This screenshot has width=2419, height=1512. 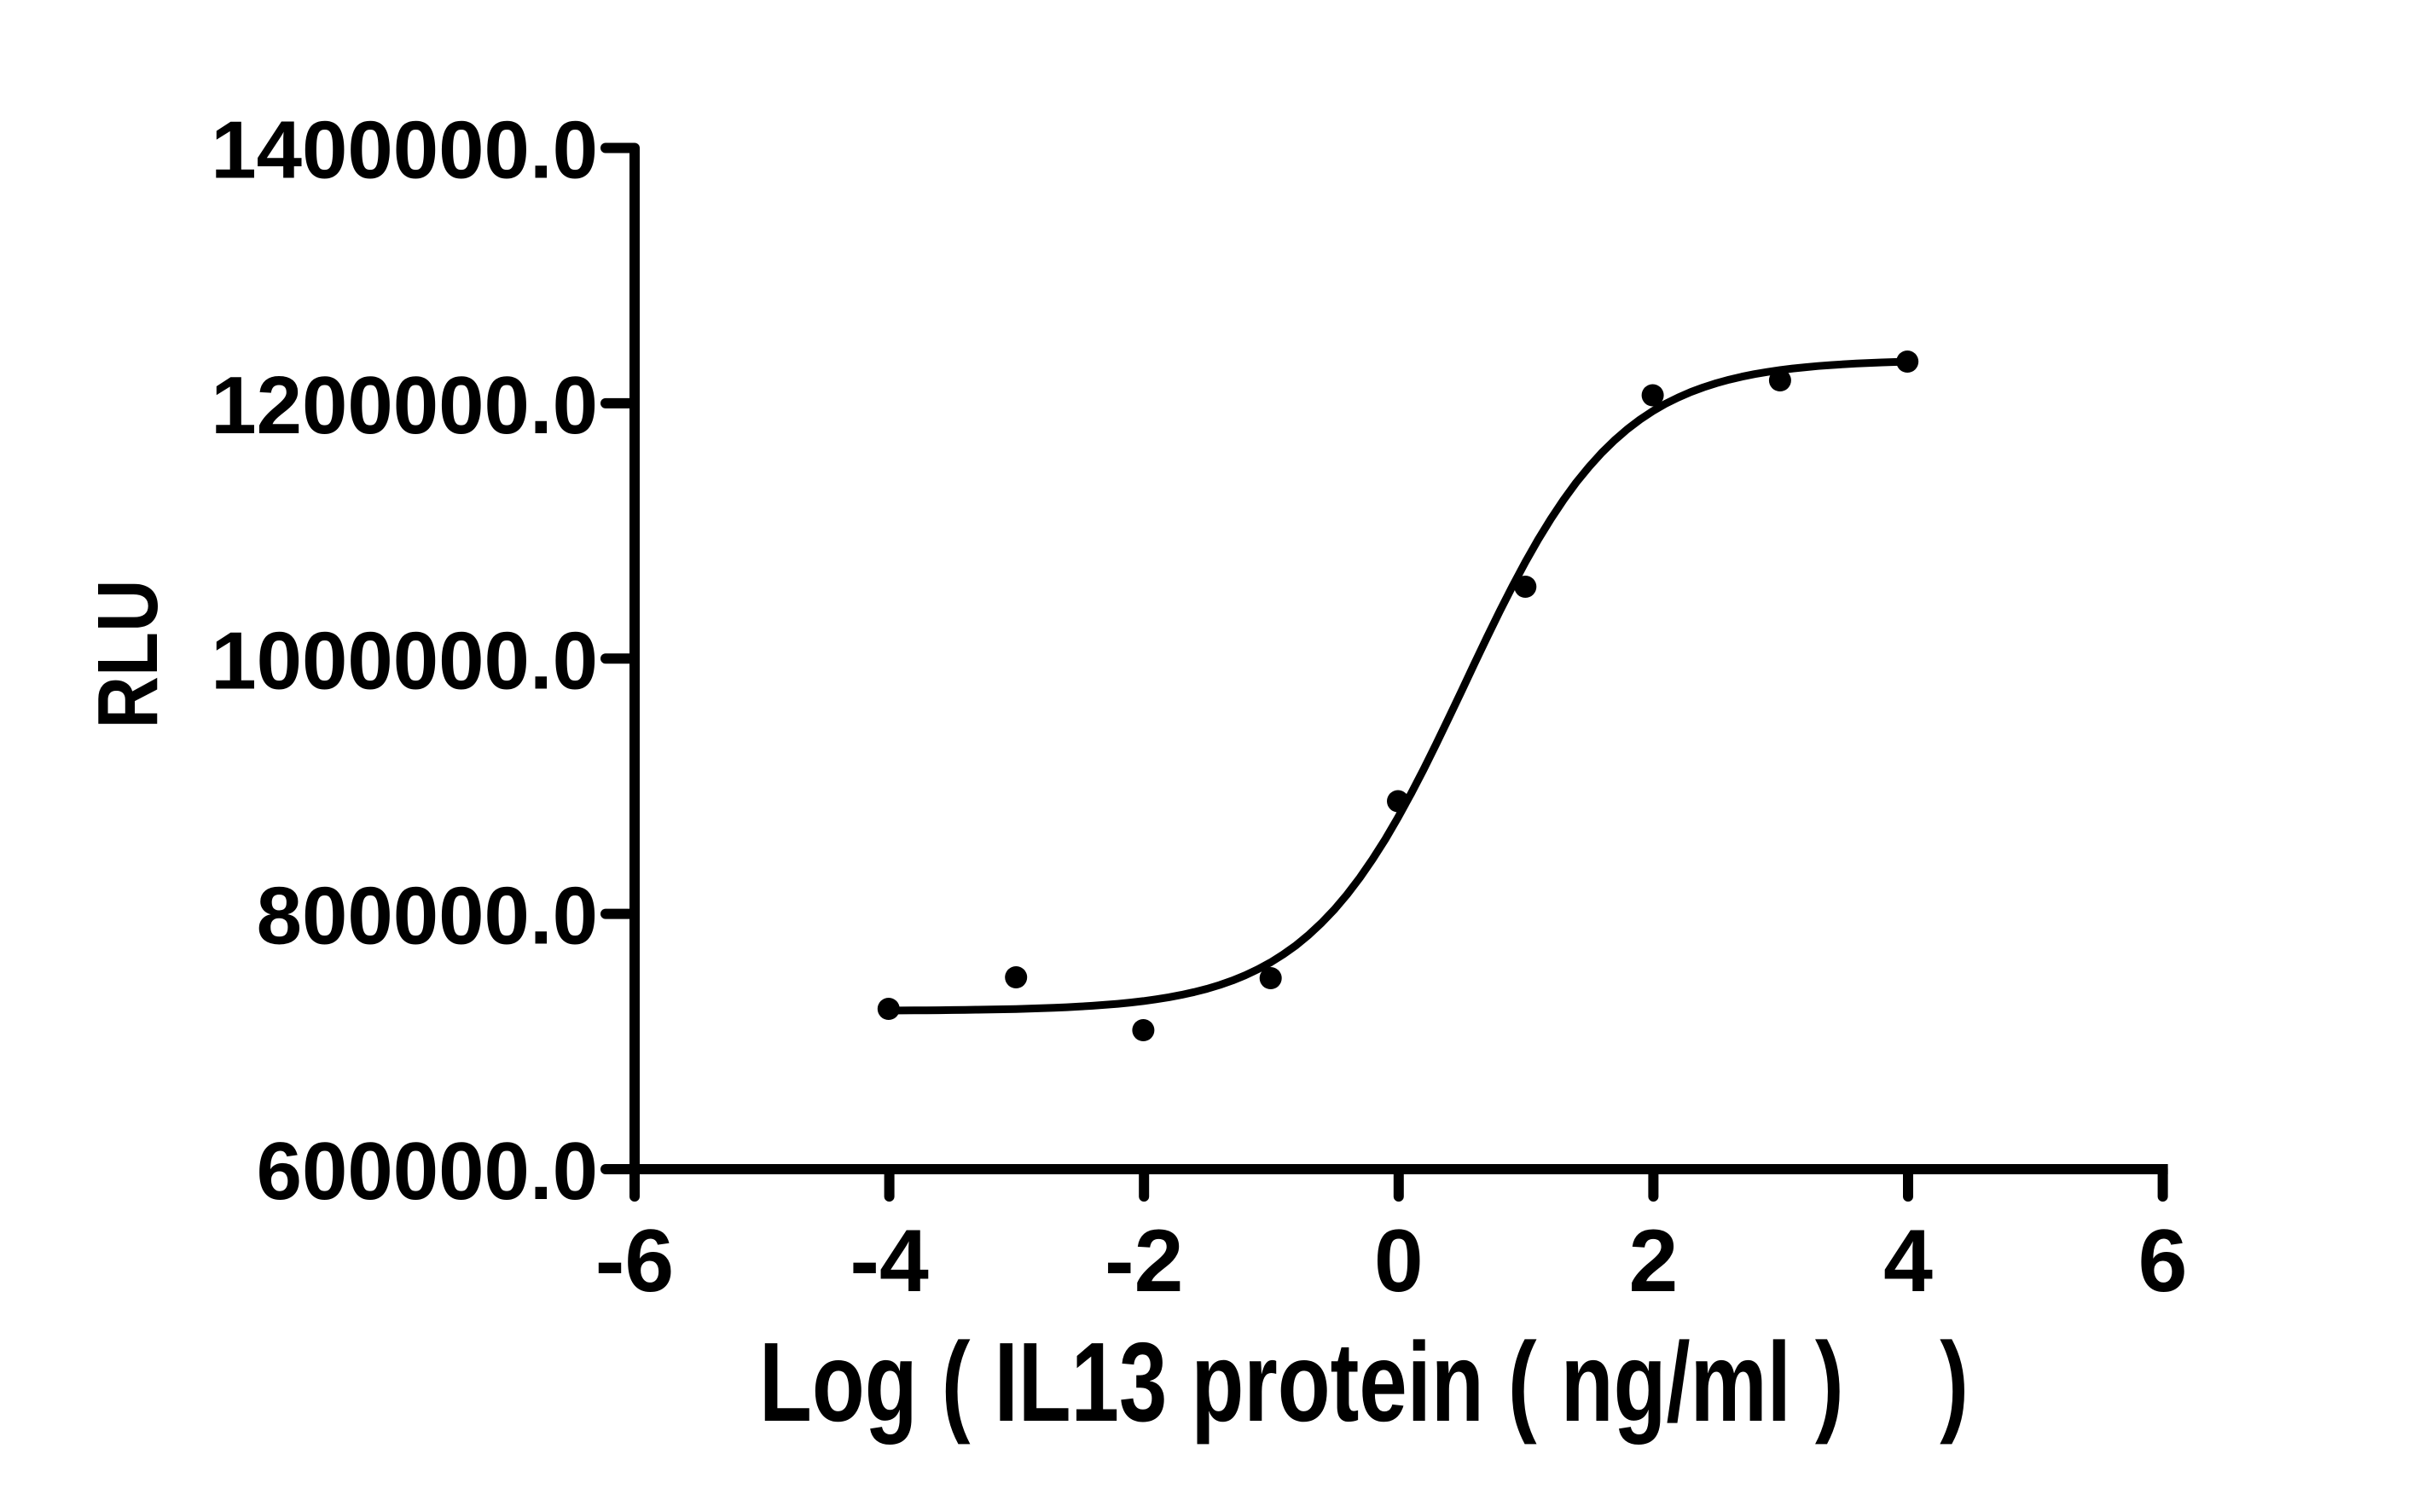 What do you see at coordinates (128, 655) in the screenshot?
I see `svg-text: RLU` at bounding box center [128, 655].